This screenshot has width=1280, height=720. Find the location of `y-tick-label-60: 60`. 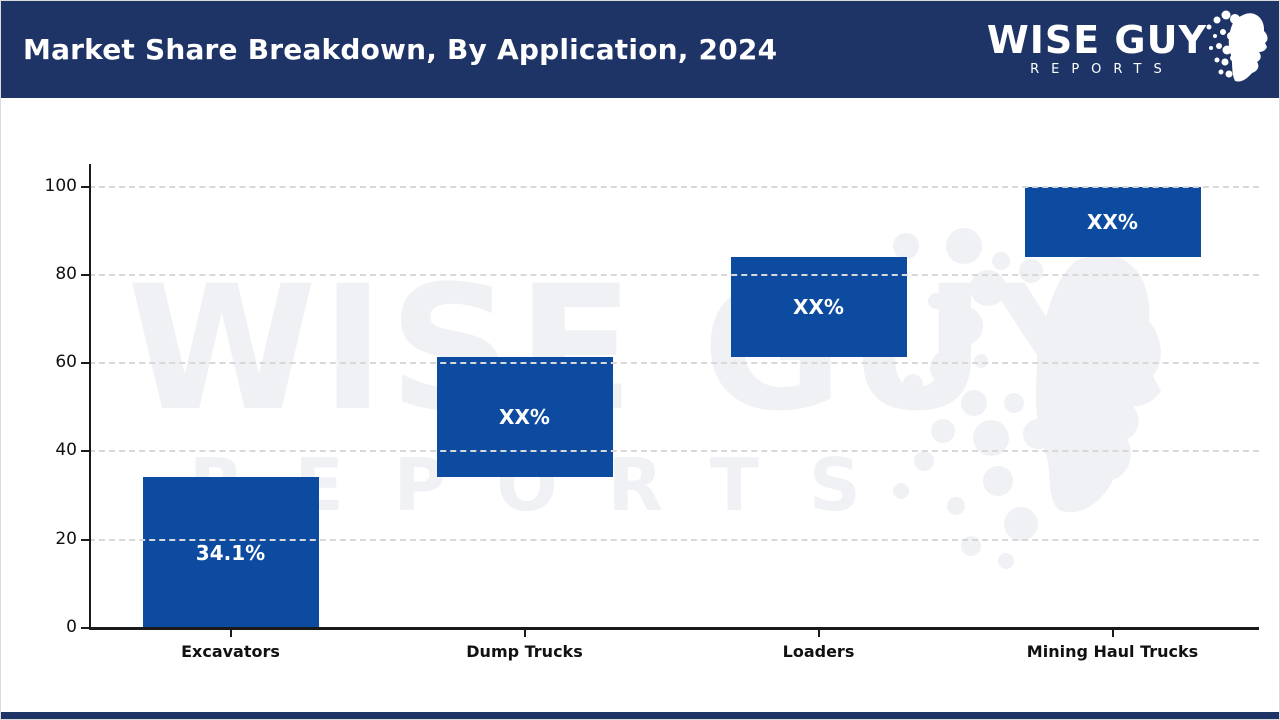

y-tick-label-60: 60 is located at coordinates (66, 362).